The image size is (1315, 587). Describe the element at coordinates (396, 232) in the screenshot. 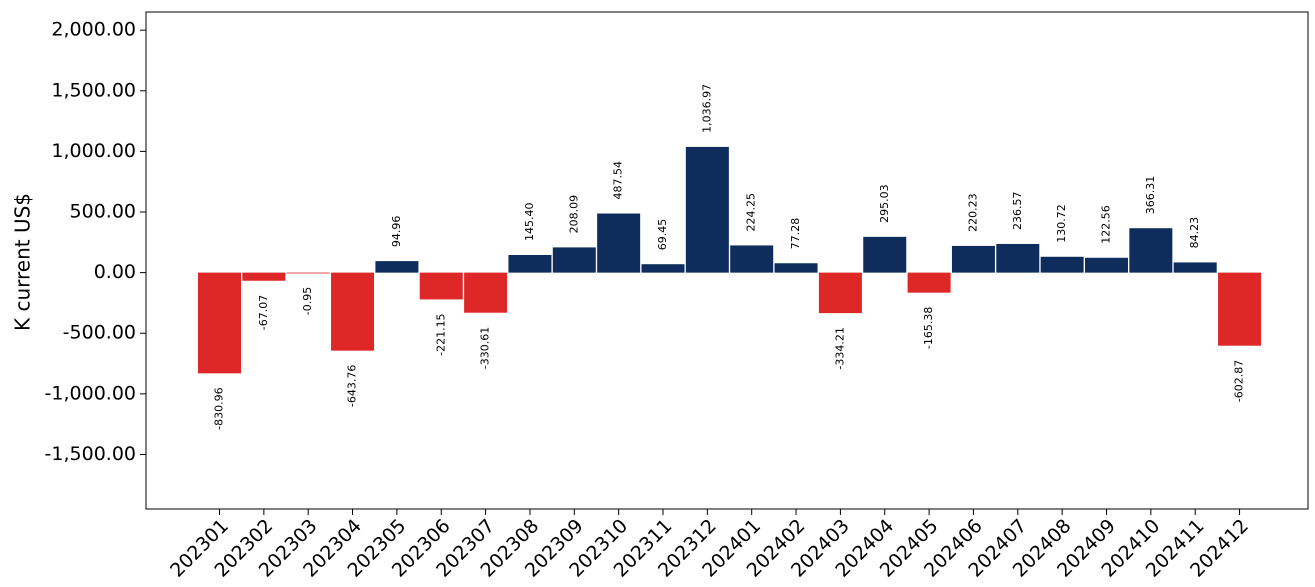

I see `data-label-202305: 94.96` at that location.